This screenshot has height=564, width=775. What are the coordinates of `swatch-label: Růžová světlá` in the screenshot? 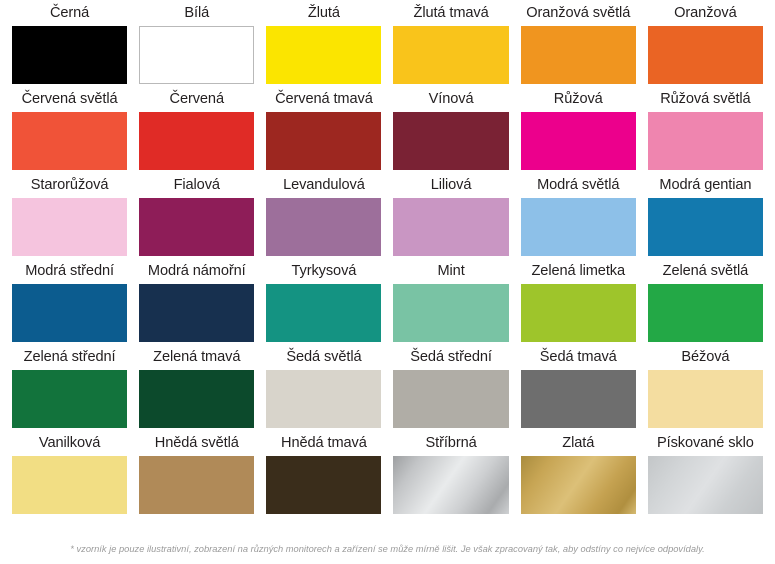 It's located at (705, 99).